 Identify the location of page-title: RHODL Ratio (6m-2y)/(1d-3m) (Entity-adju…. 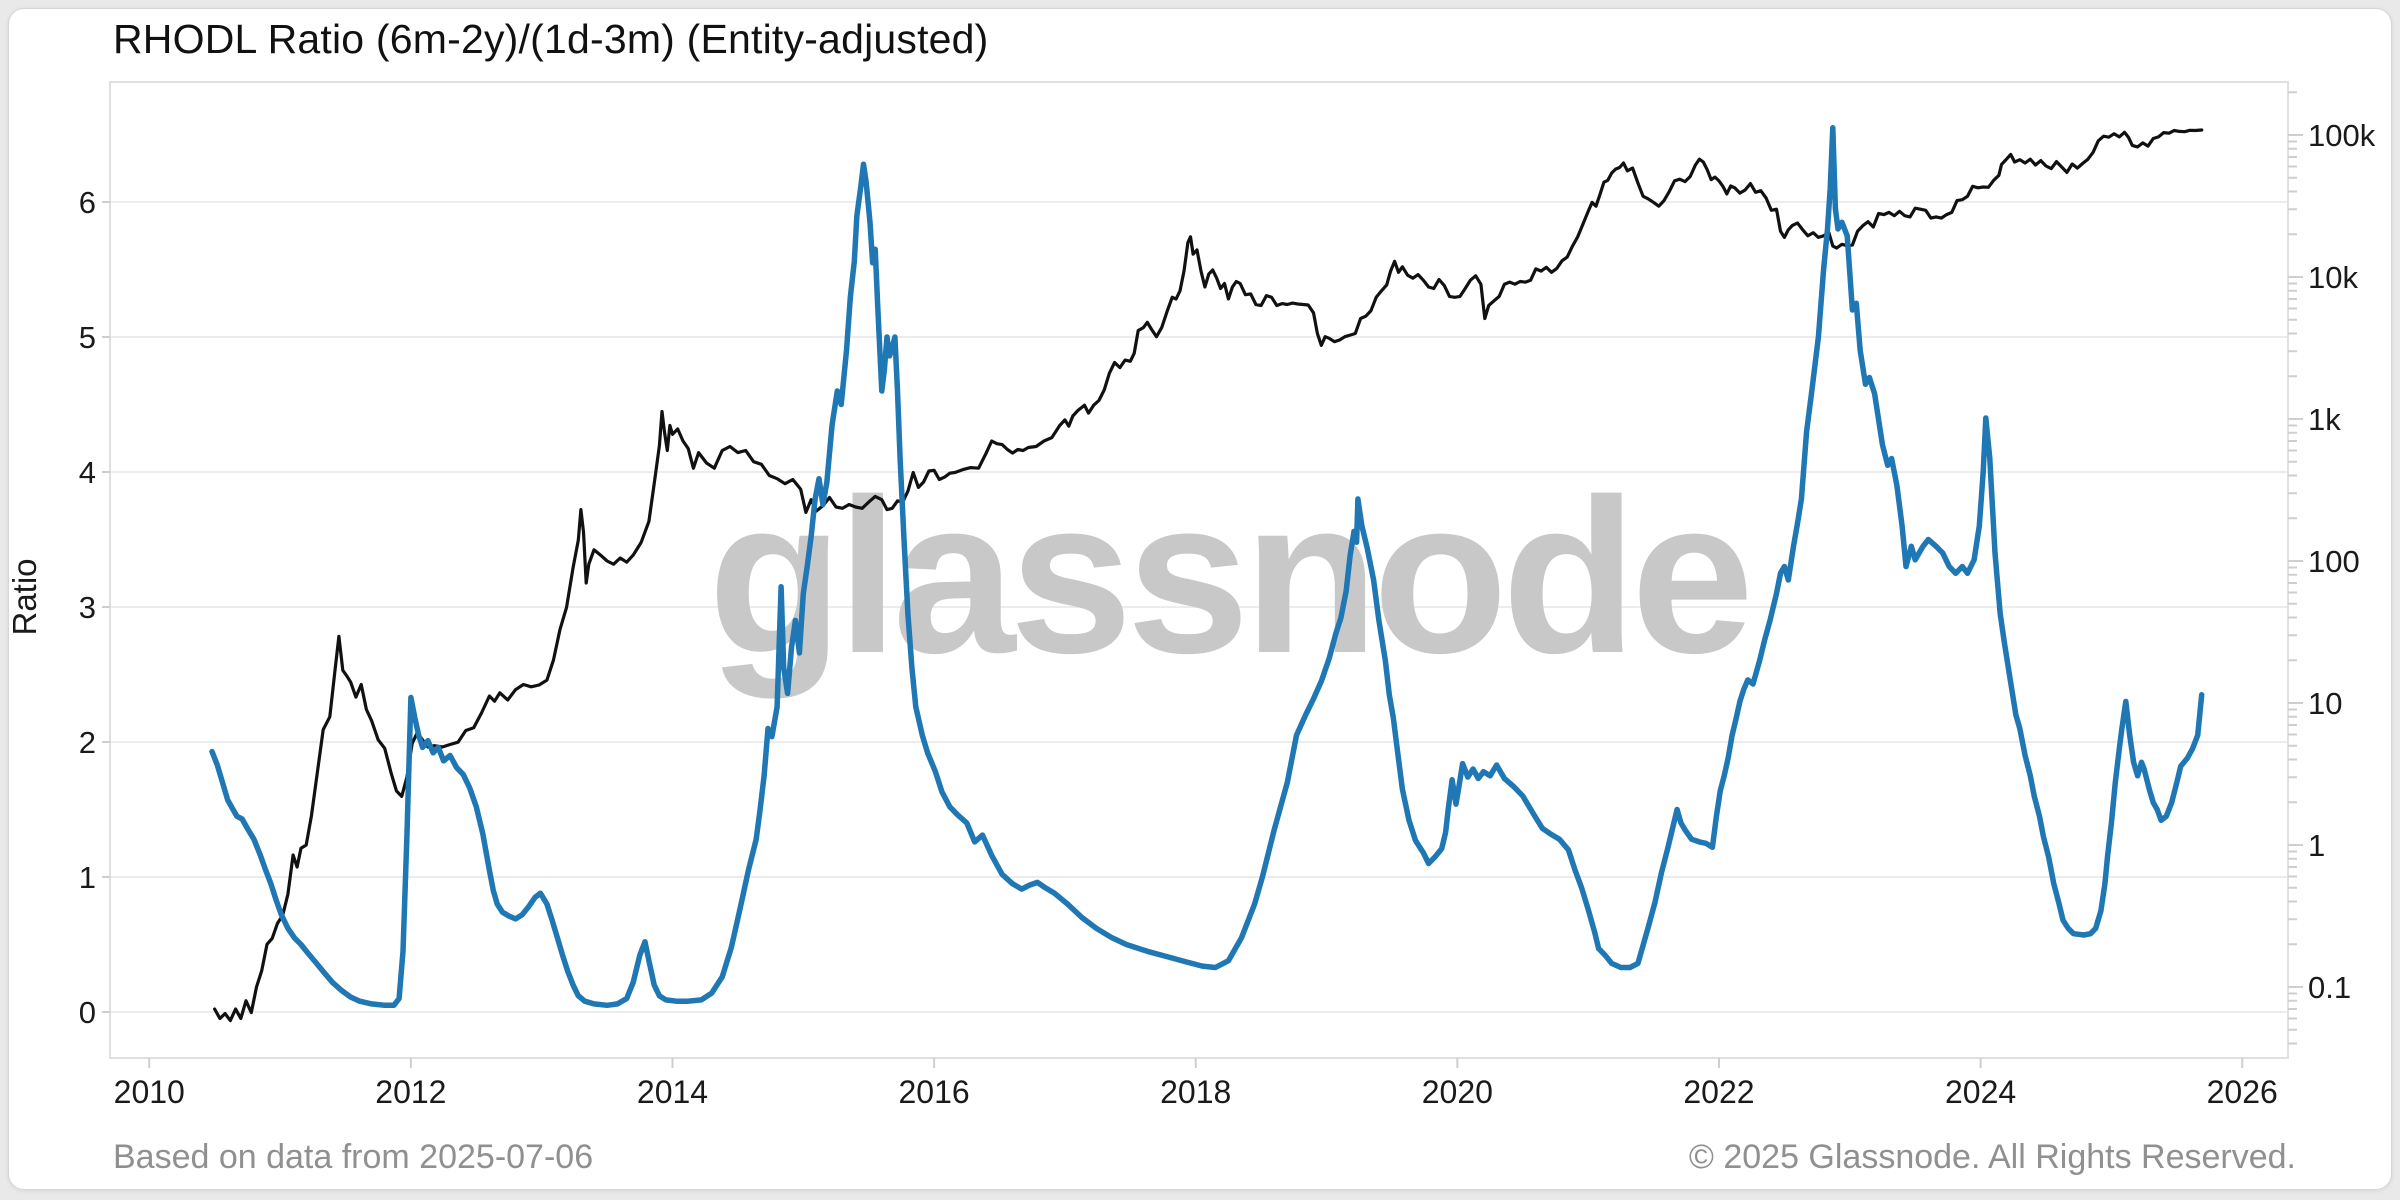
(551, 39).